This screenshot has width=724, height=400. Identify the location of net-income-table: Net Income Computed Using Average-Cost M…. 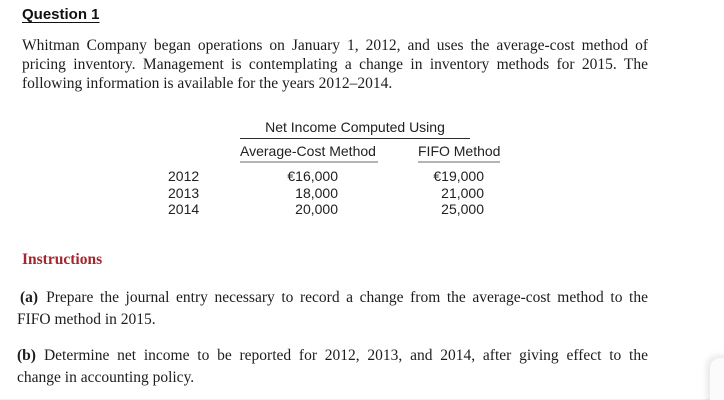
(334, 168).